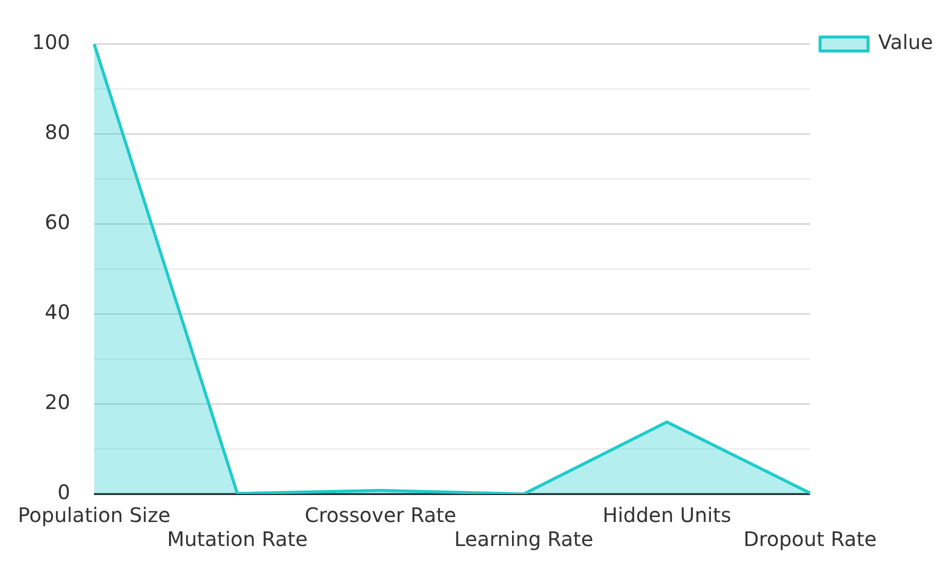 The image size is (951, 564). What do you see at coordinates (94, 515) in the screenshot?
I see `x-tick-label: Population Size` at bounding box center [94, 515].